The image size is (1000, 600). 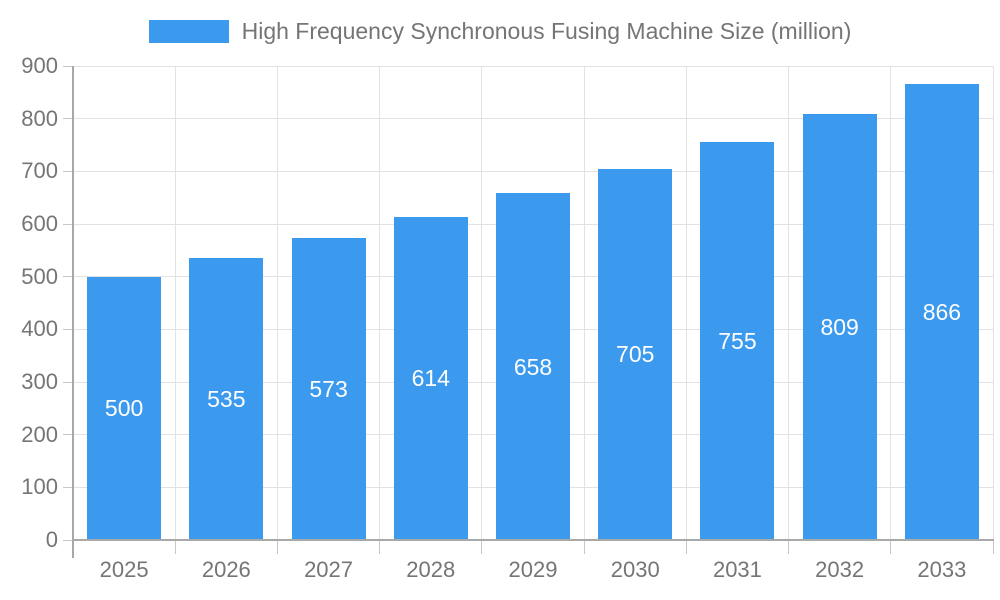 What do you see at coordinates (51, 539) in the screenshot?
I see `y-axis-label: 0` at bounding box center [51, 539].